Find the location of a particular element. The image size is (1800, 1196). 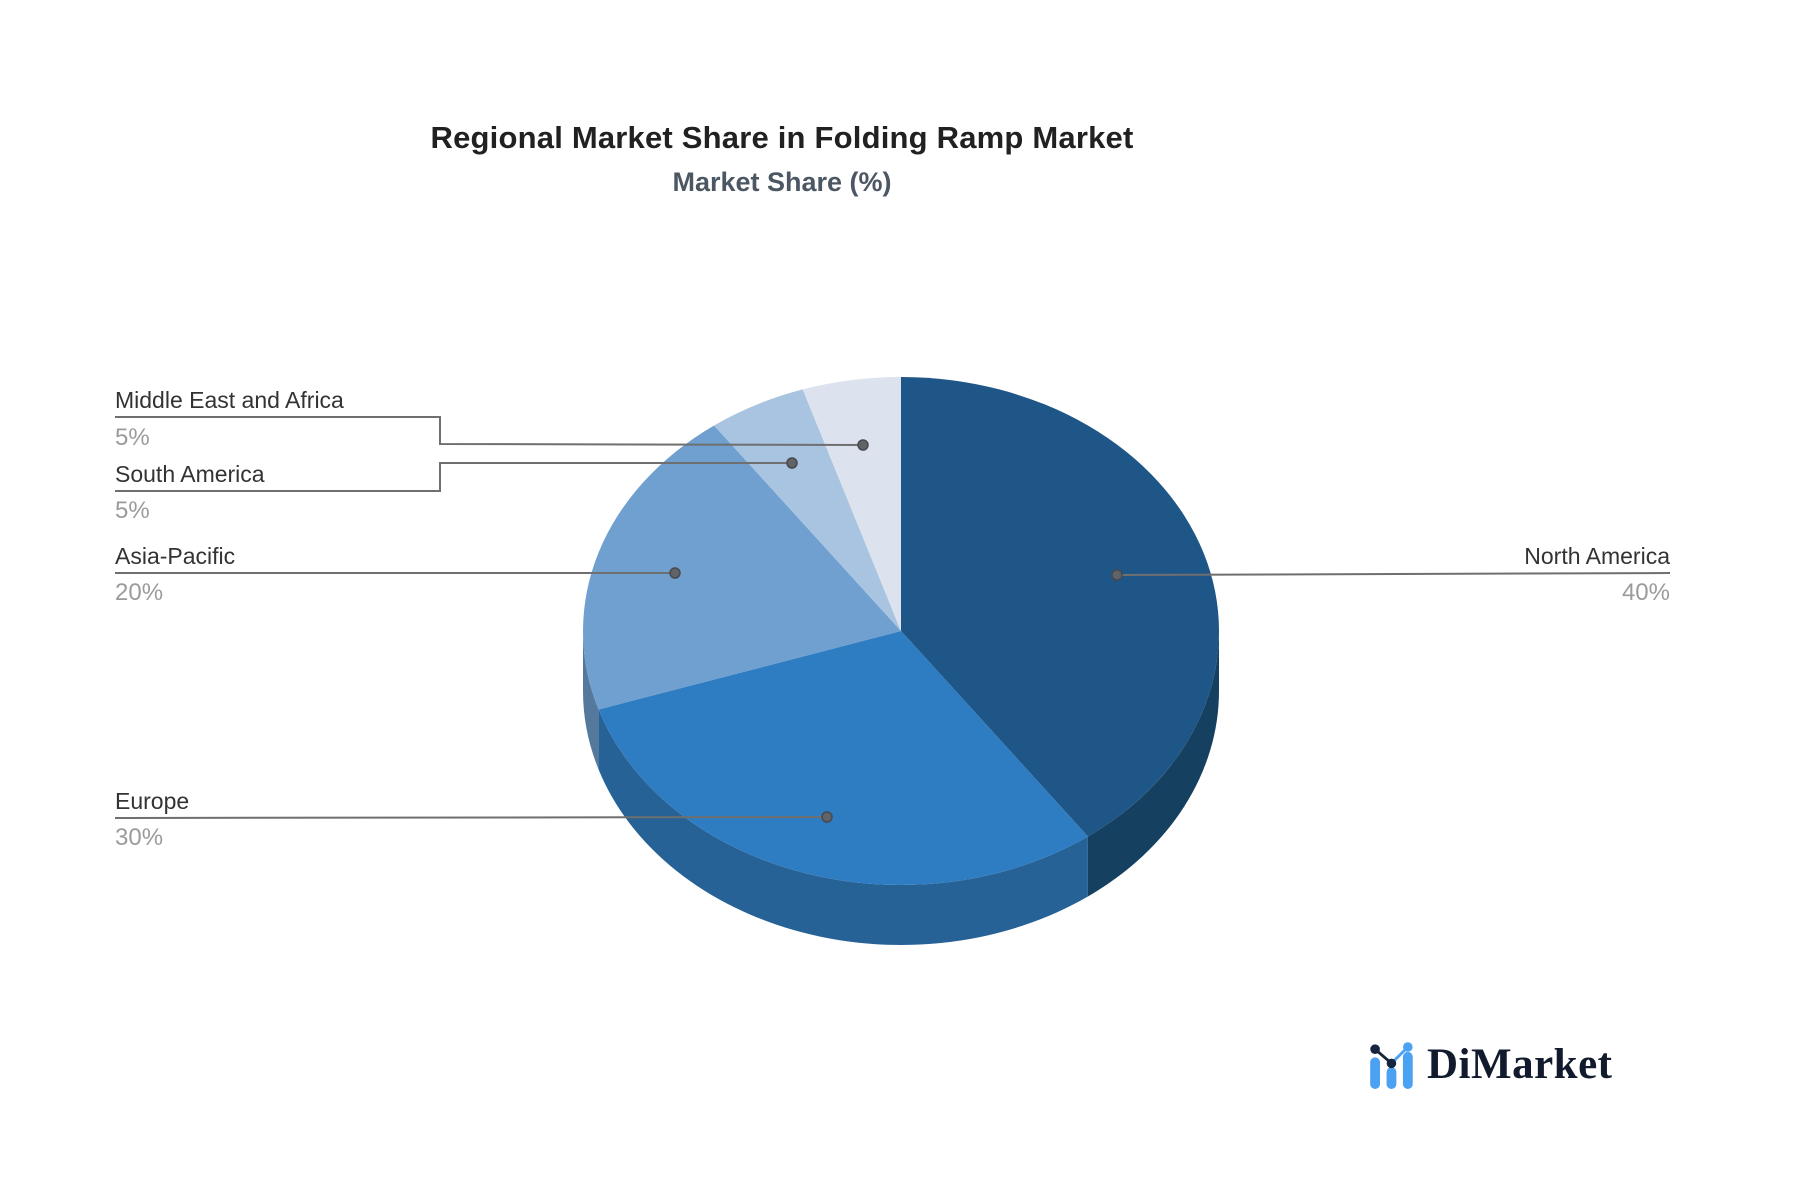

pie-slice-middle-east-and-africa is located at coordinates (851, 503).